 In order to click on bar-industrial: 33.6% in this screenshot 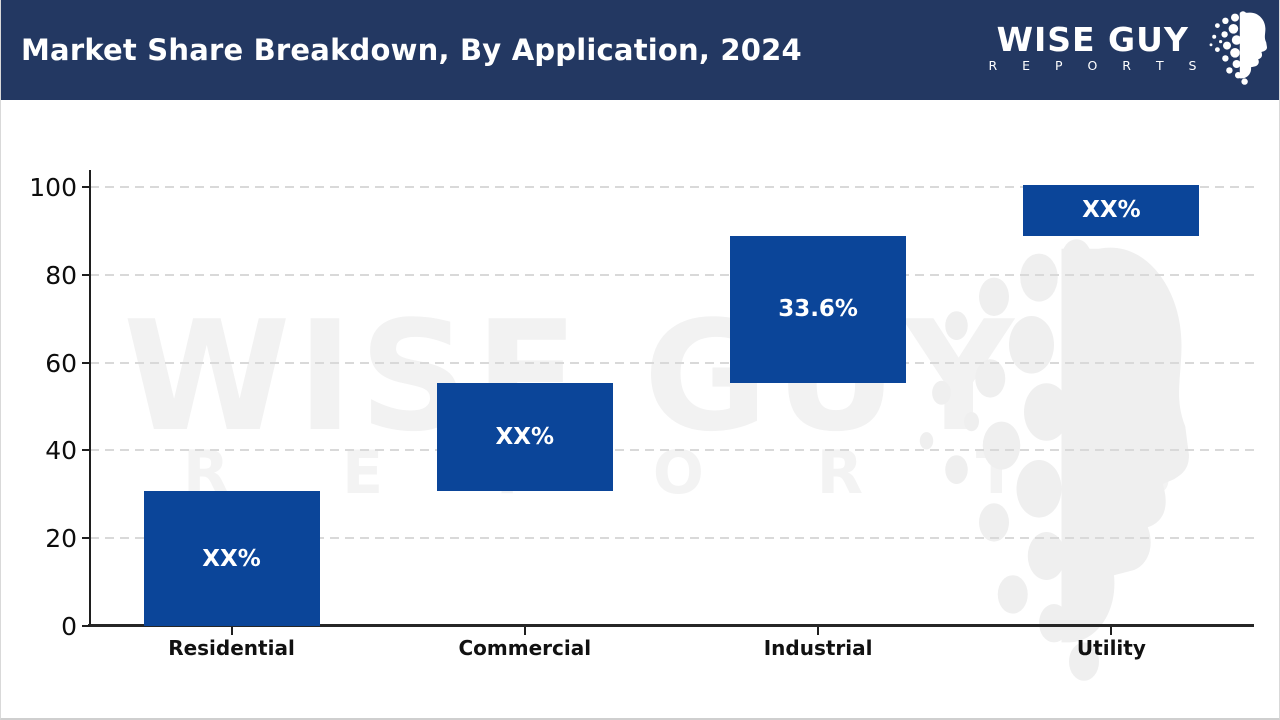, I will do `click(818, 309)`.